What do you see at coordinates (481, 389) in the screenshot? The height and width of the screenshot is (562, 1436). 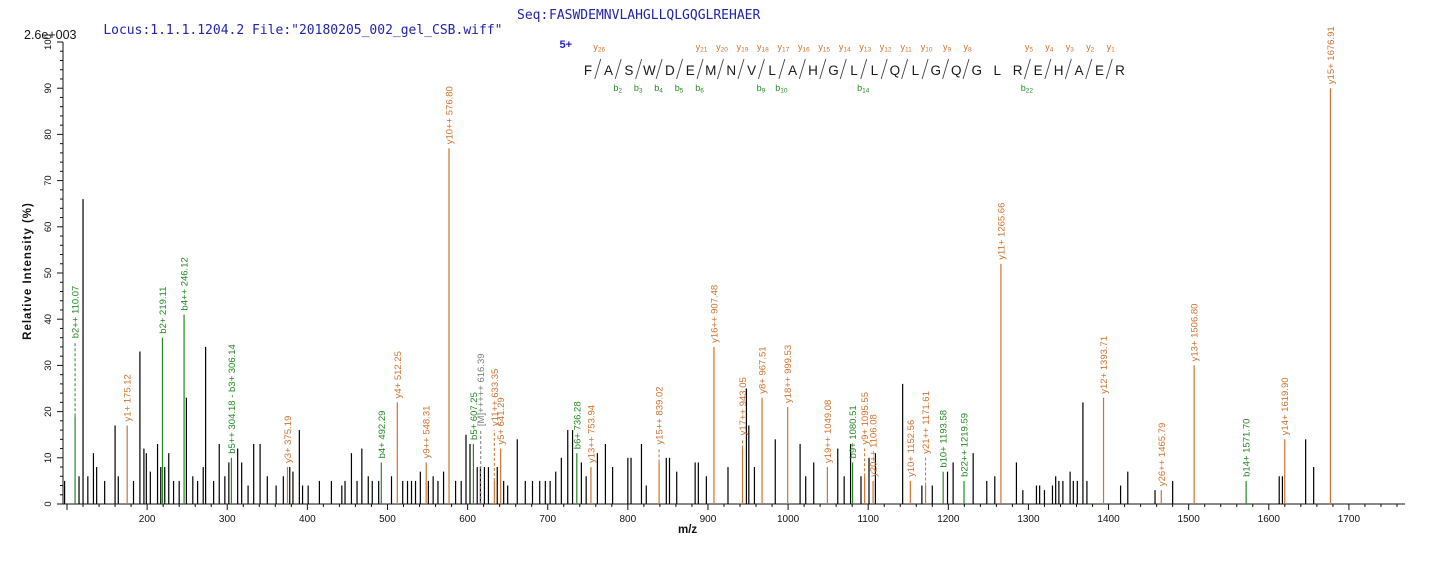 I see `peak-label: [M]+++++ 616.39` at bounding box center [481, 389].